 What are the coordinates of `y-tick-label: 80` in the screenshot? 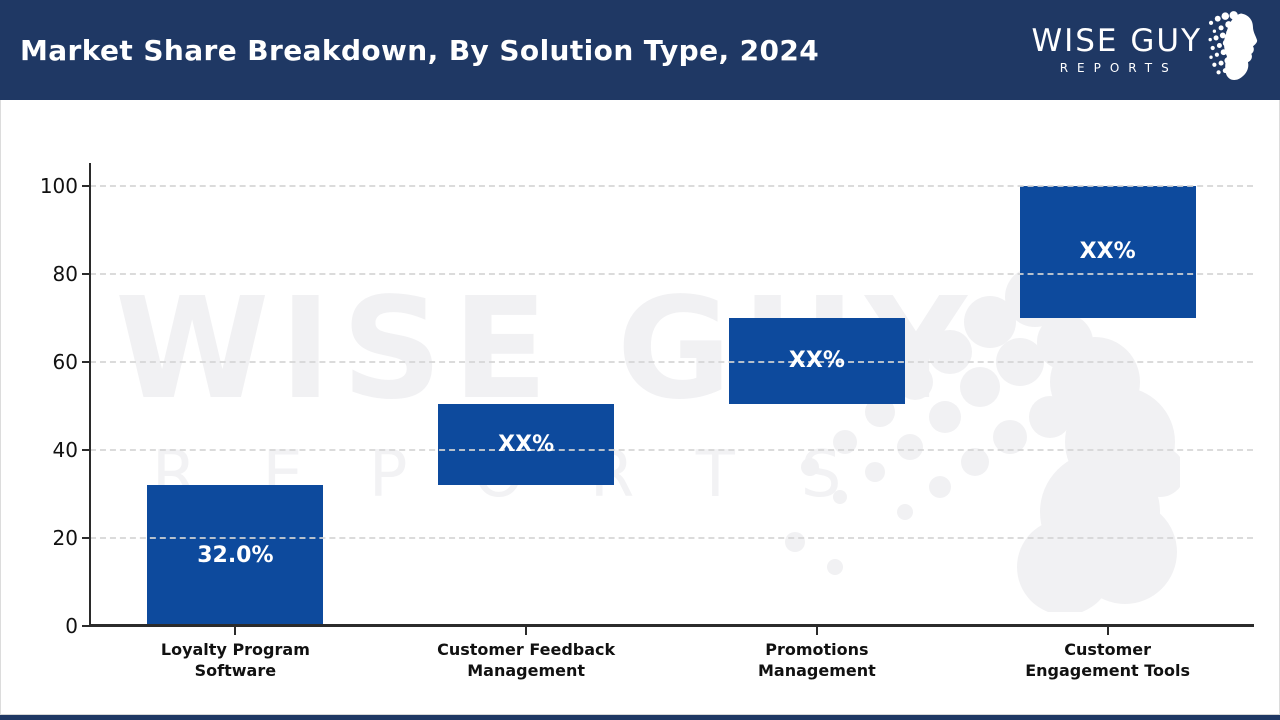 It's located at (65, 274).